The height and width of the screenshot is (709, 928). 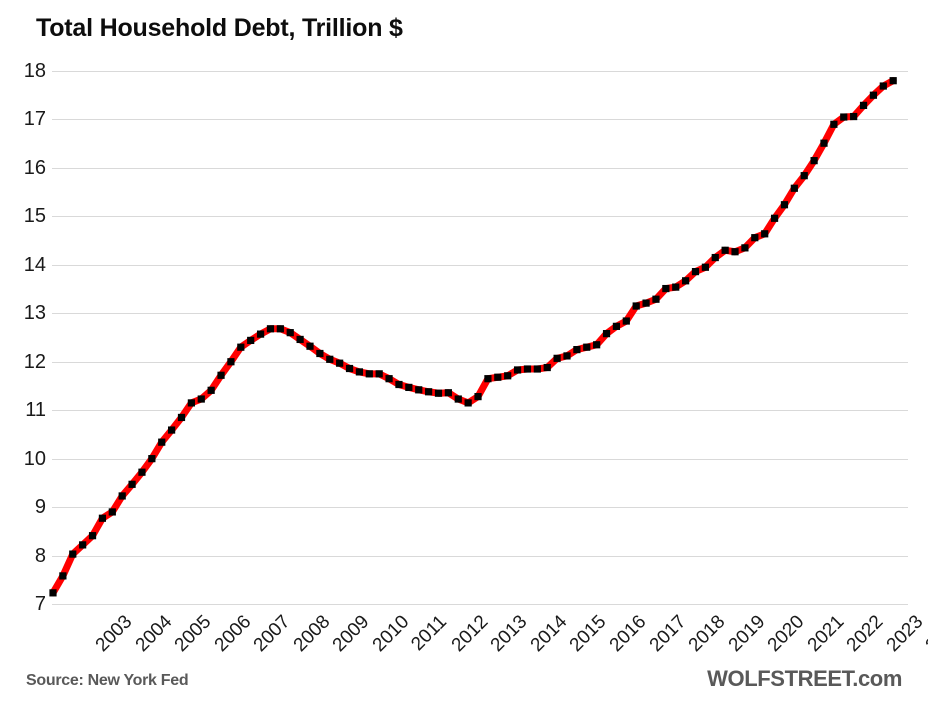 I want to click on x-tick-label: 2009, so click(x=351, y=634).